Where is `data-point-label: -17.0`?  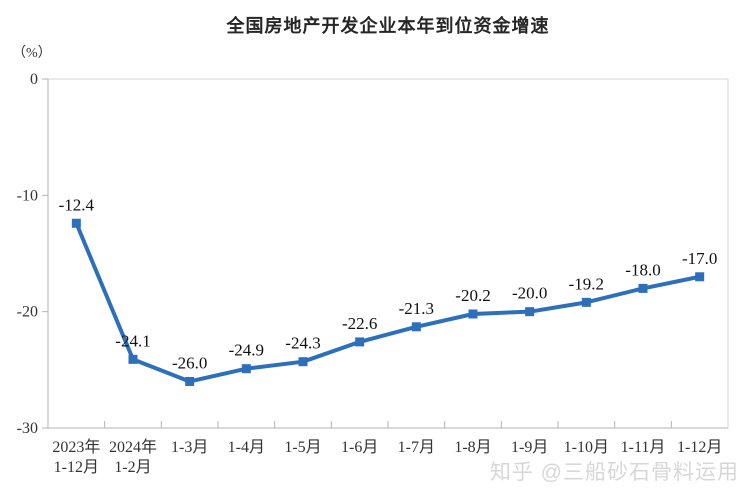 data-point-label: -17.0 is located at coordinates (699, 258).